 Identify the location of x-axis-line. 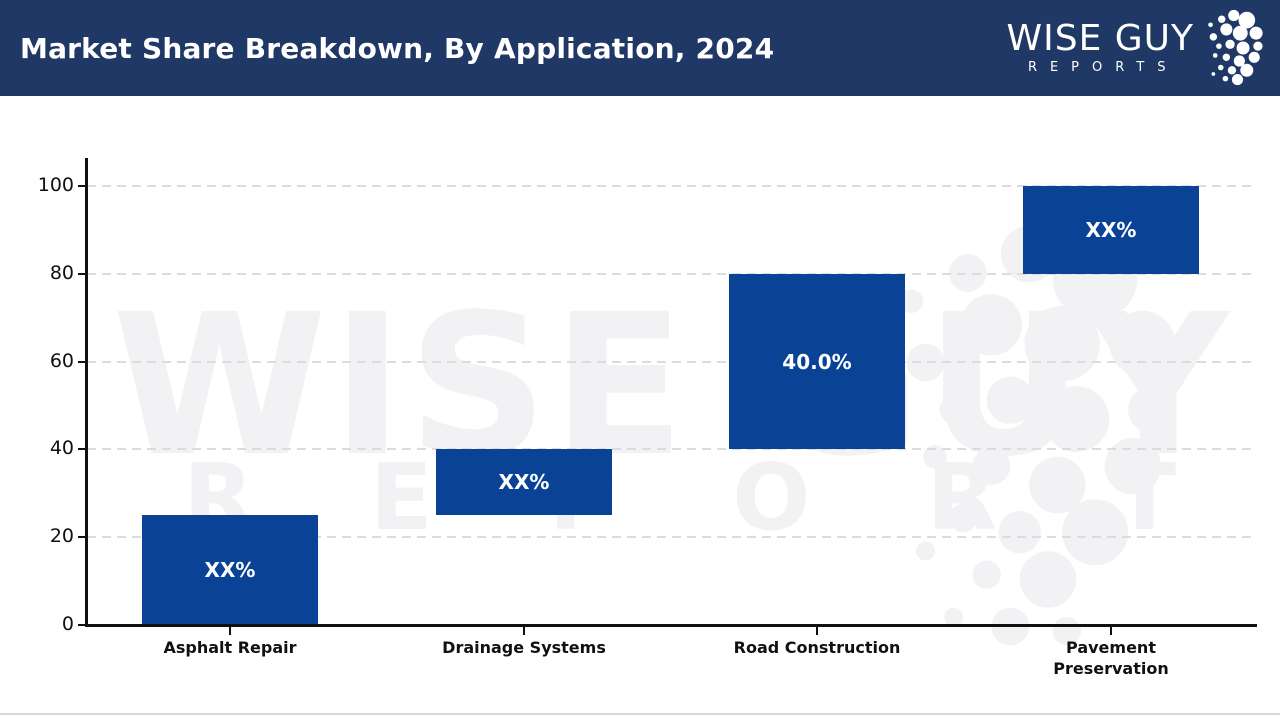
(671, 625).